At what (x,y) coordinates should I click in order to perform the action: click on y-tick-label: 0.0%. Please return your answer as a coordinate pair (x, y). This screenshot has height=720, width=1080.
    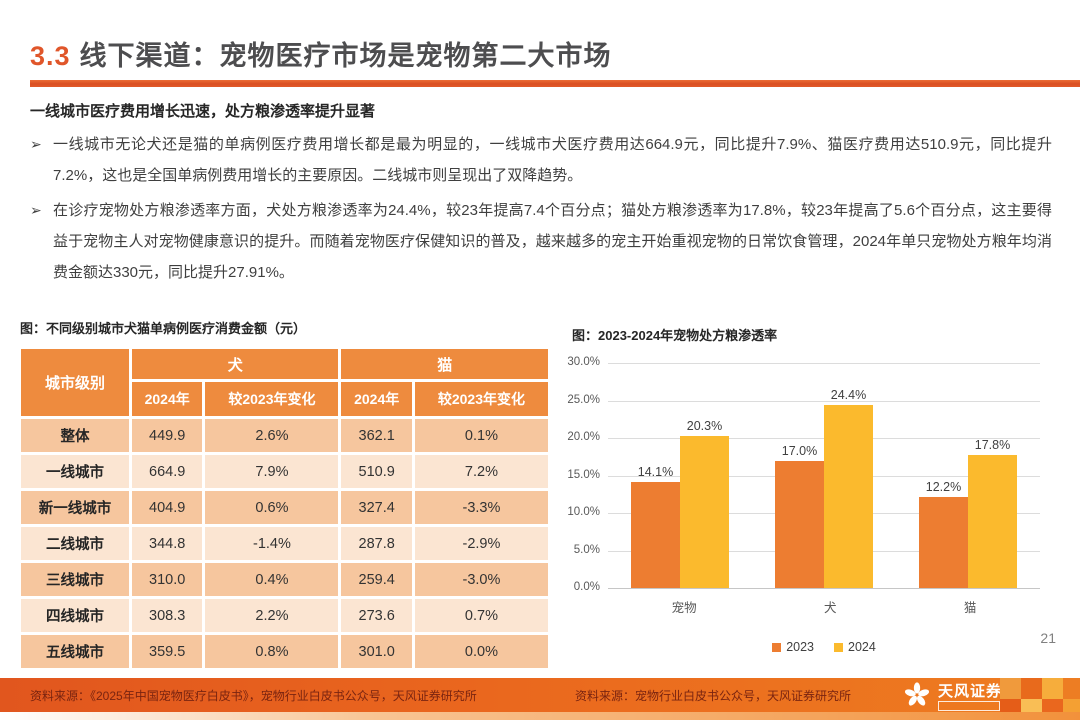
    Looking at the image, I should click on (586, 587).